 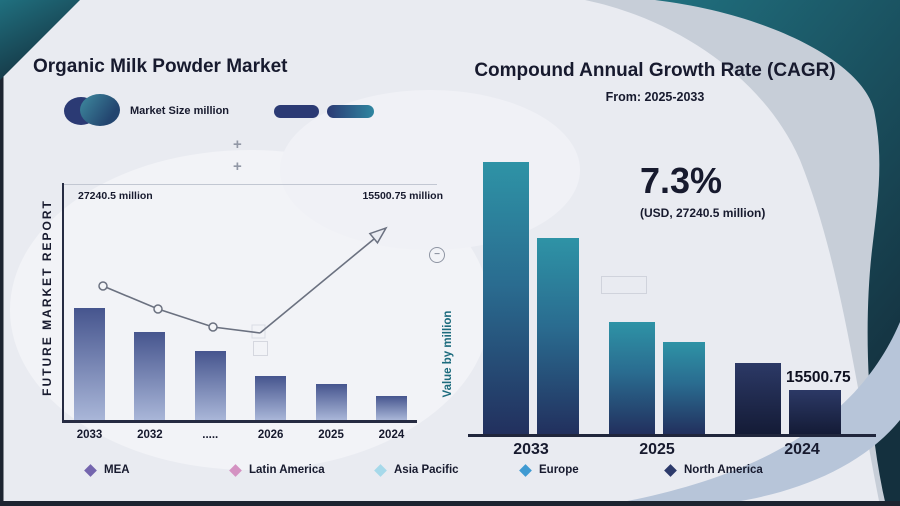 I want to click on cagr-bar-group-2024: 2024, so click(x=788, y=410).